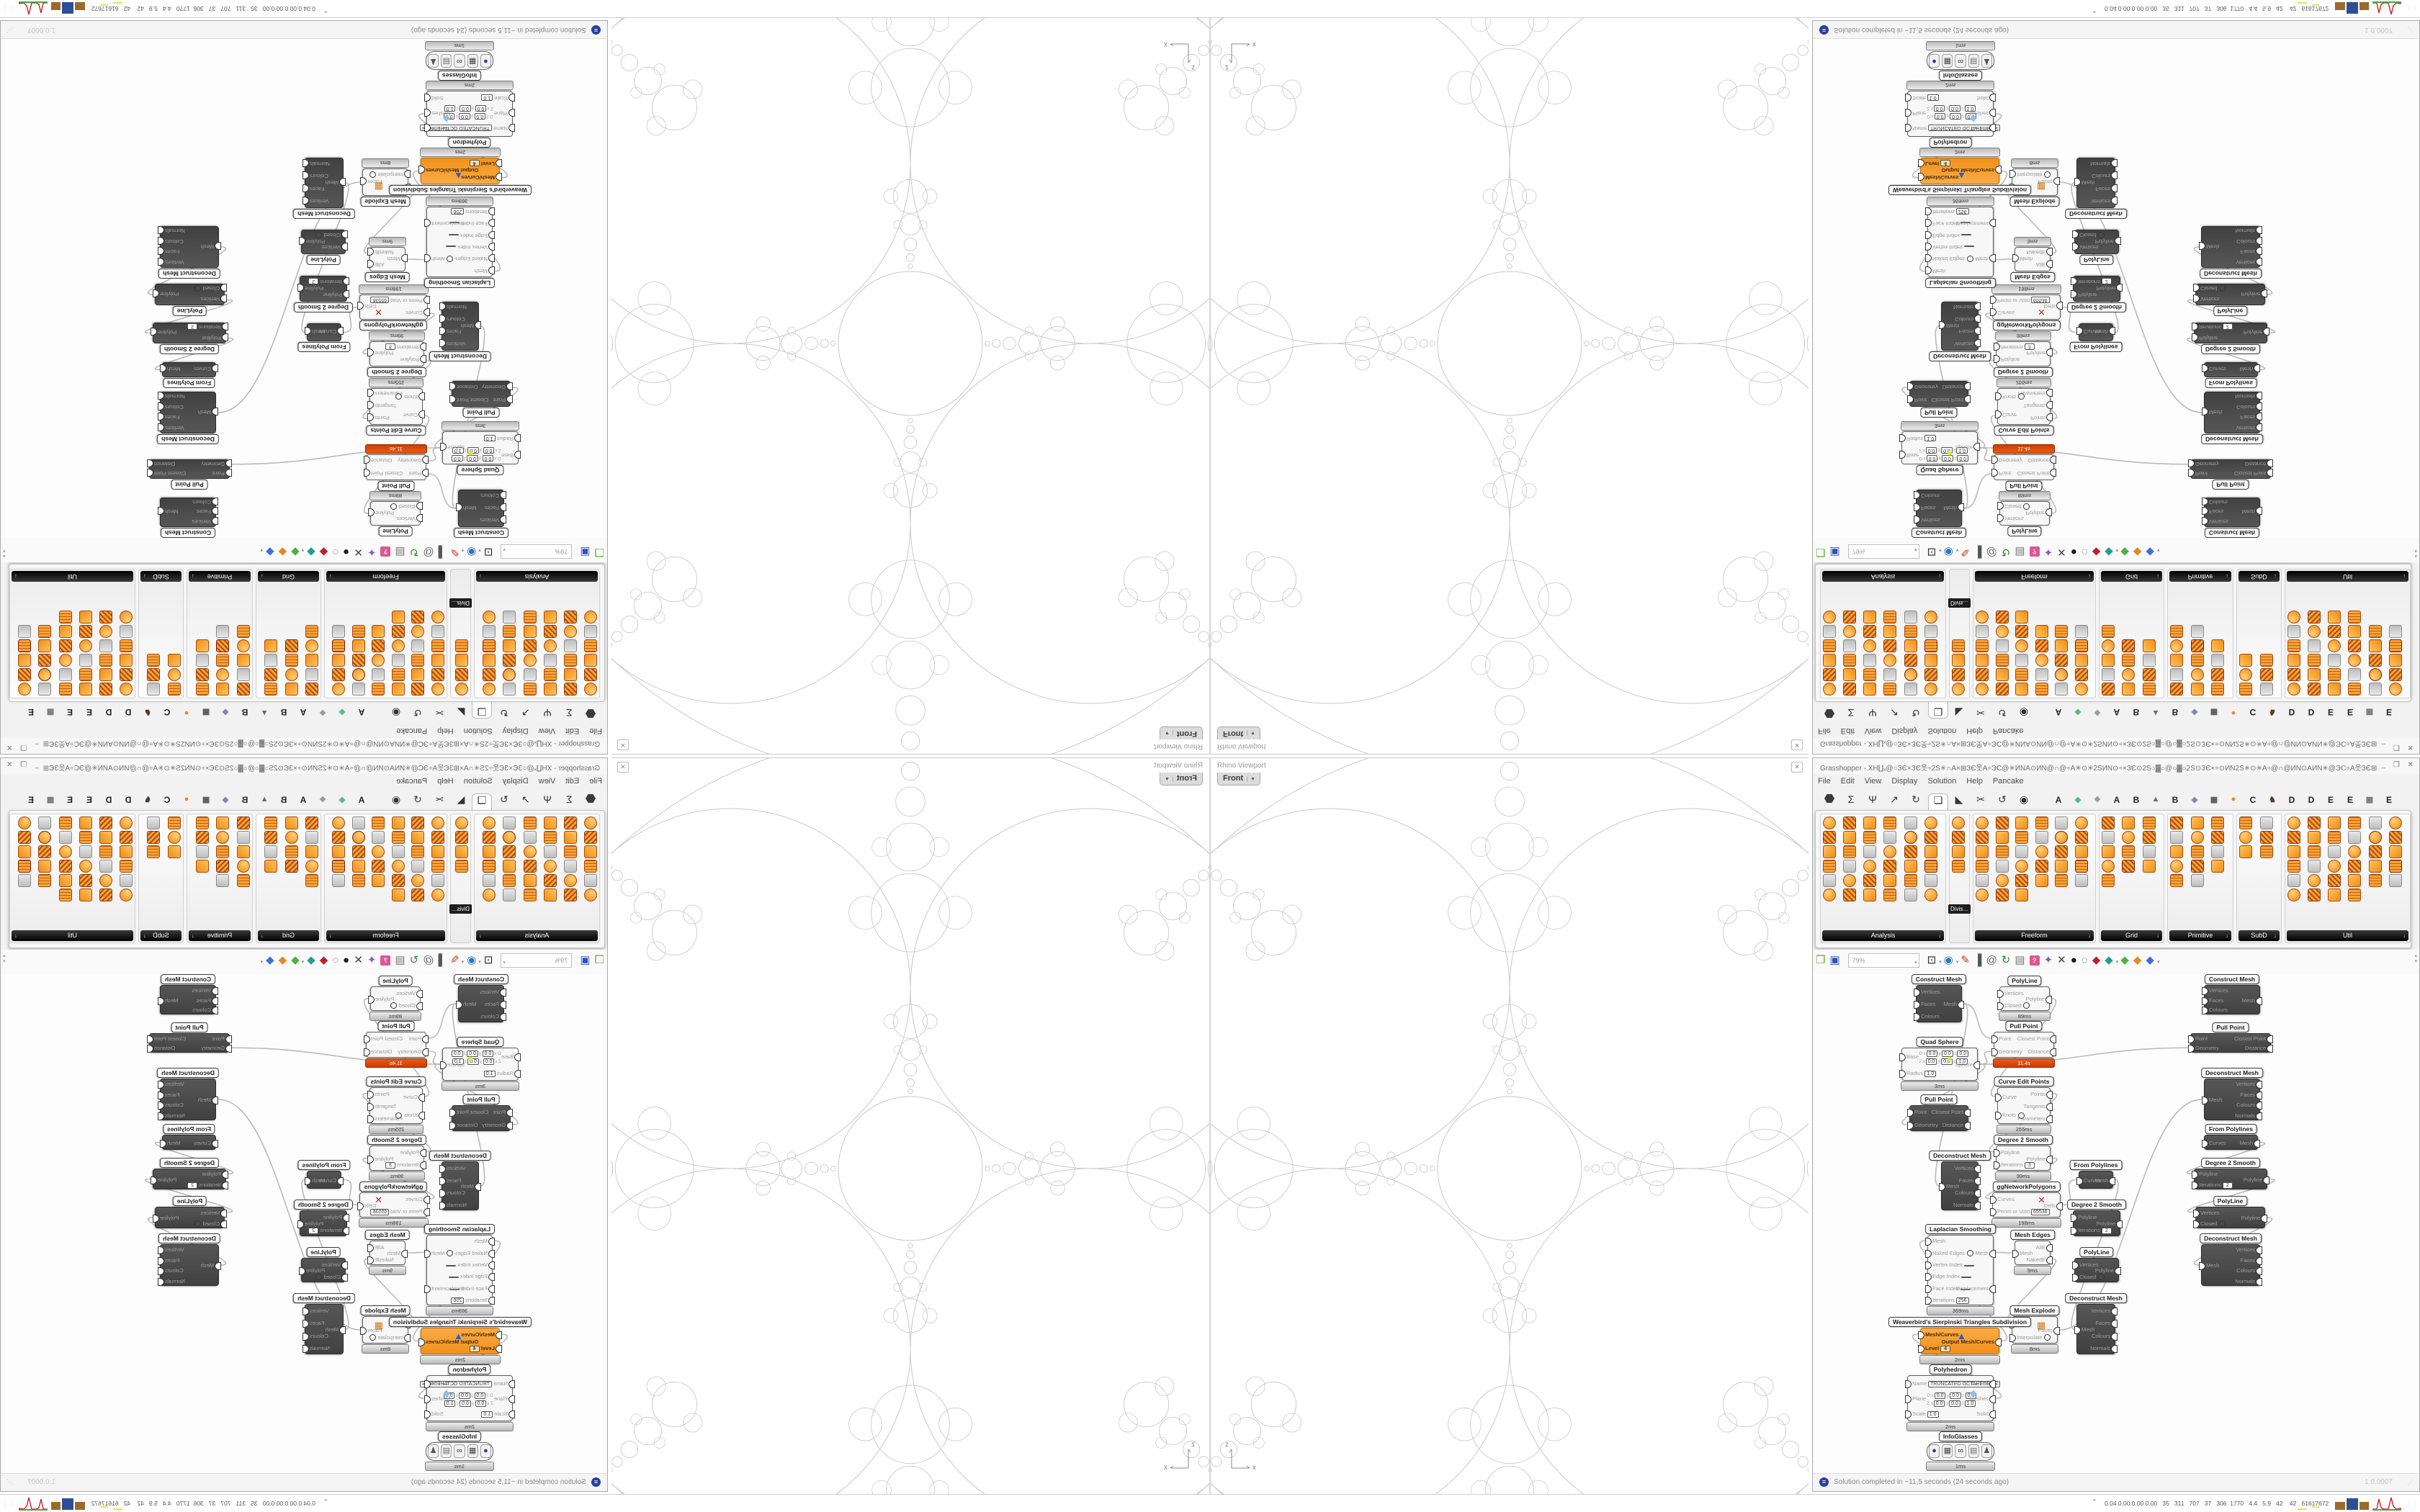 This screenshot has height=1512, width=2420. Describe the element at coordinates (482, 802) in the screenshot. I see `tab-surface-icon: ❏` at that location.